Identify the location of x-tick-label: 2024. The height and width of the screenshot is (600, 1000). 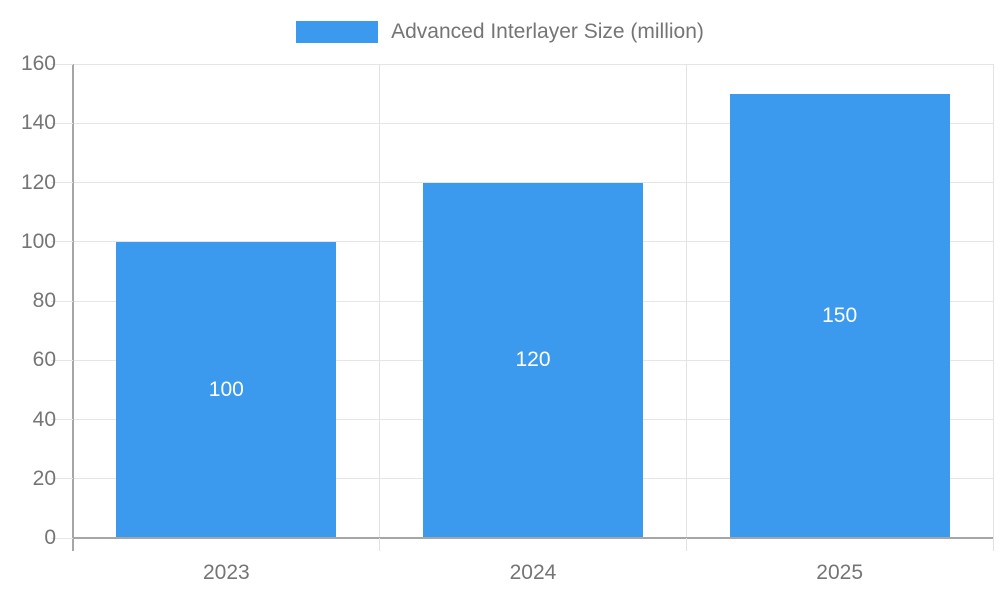
(533, 572).